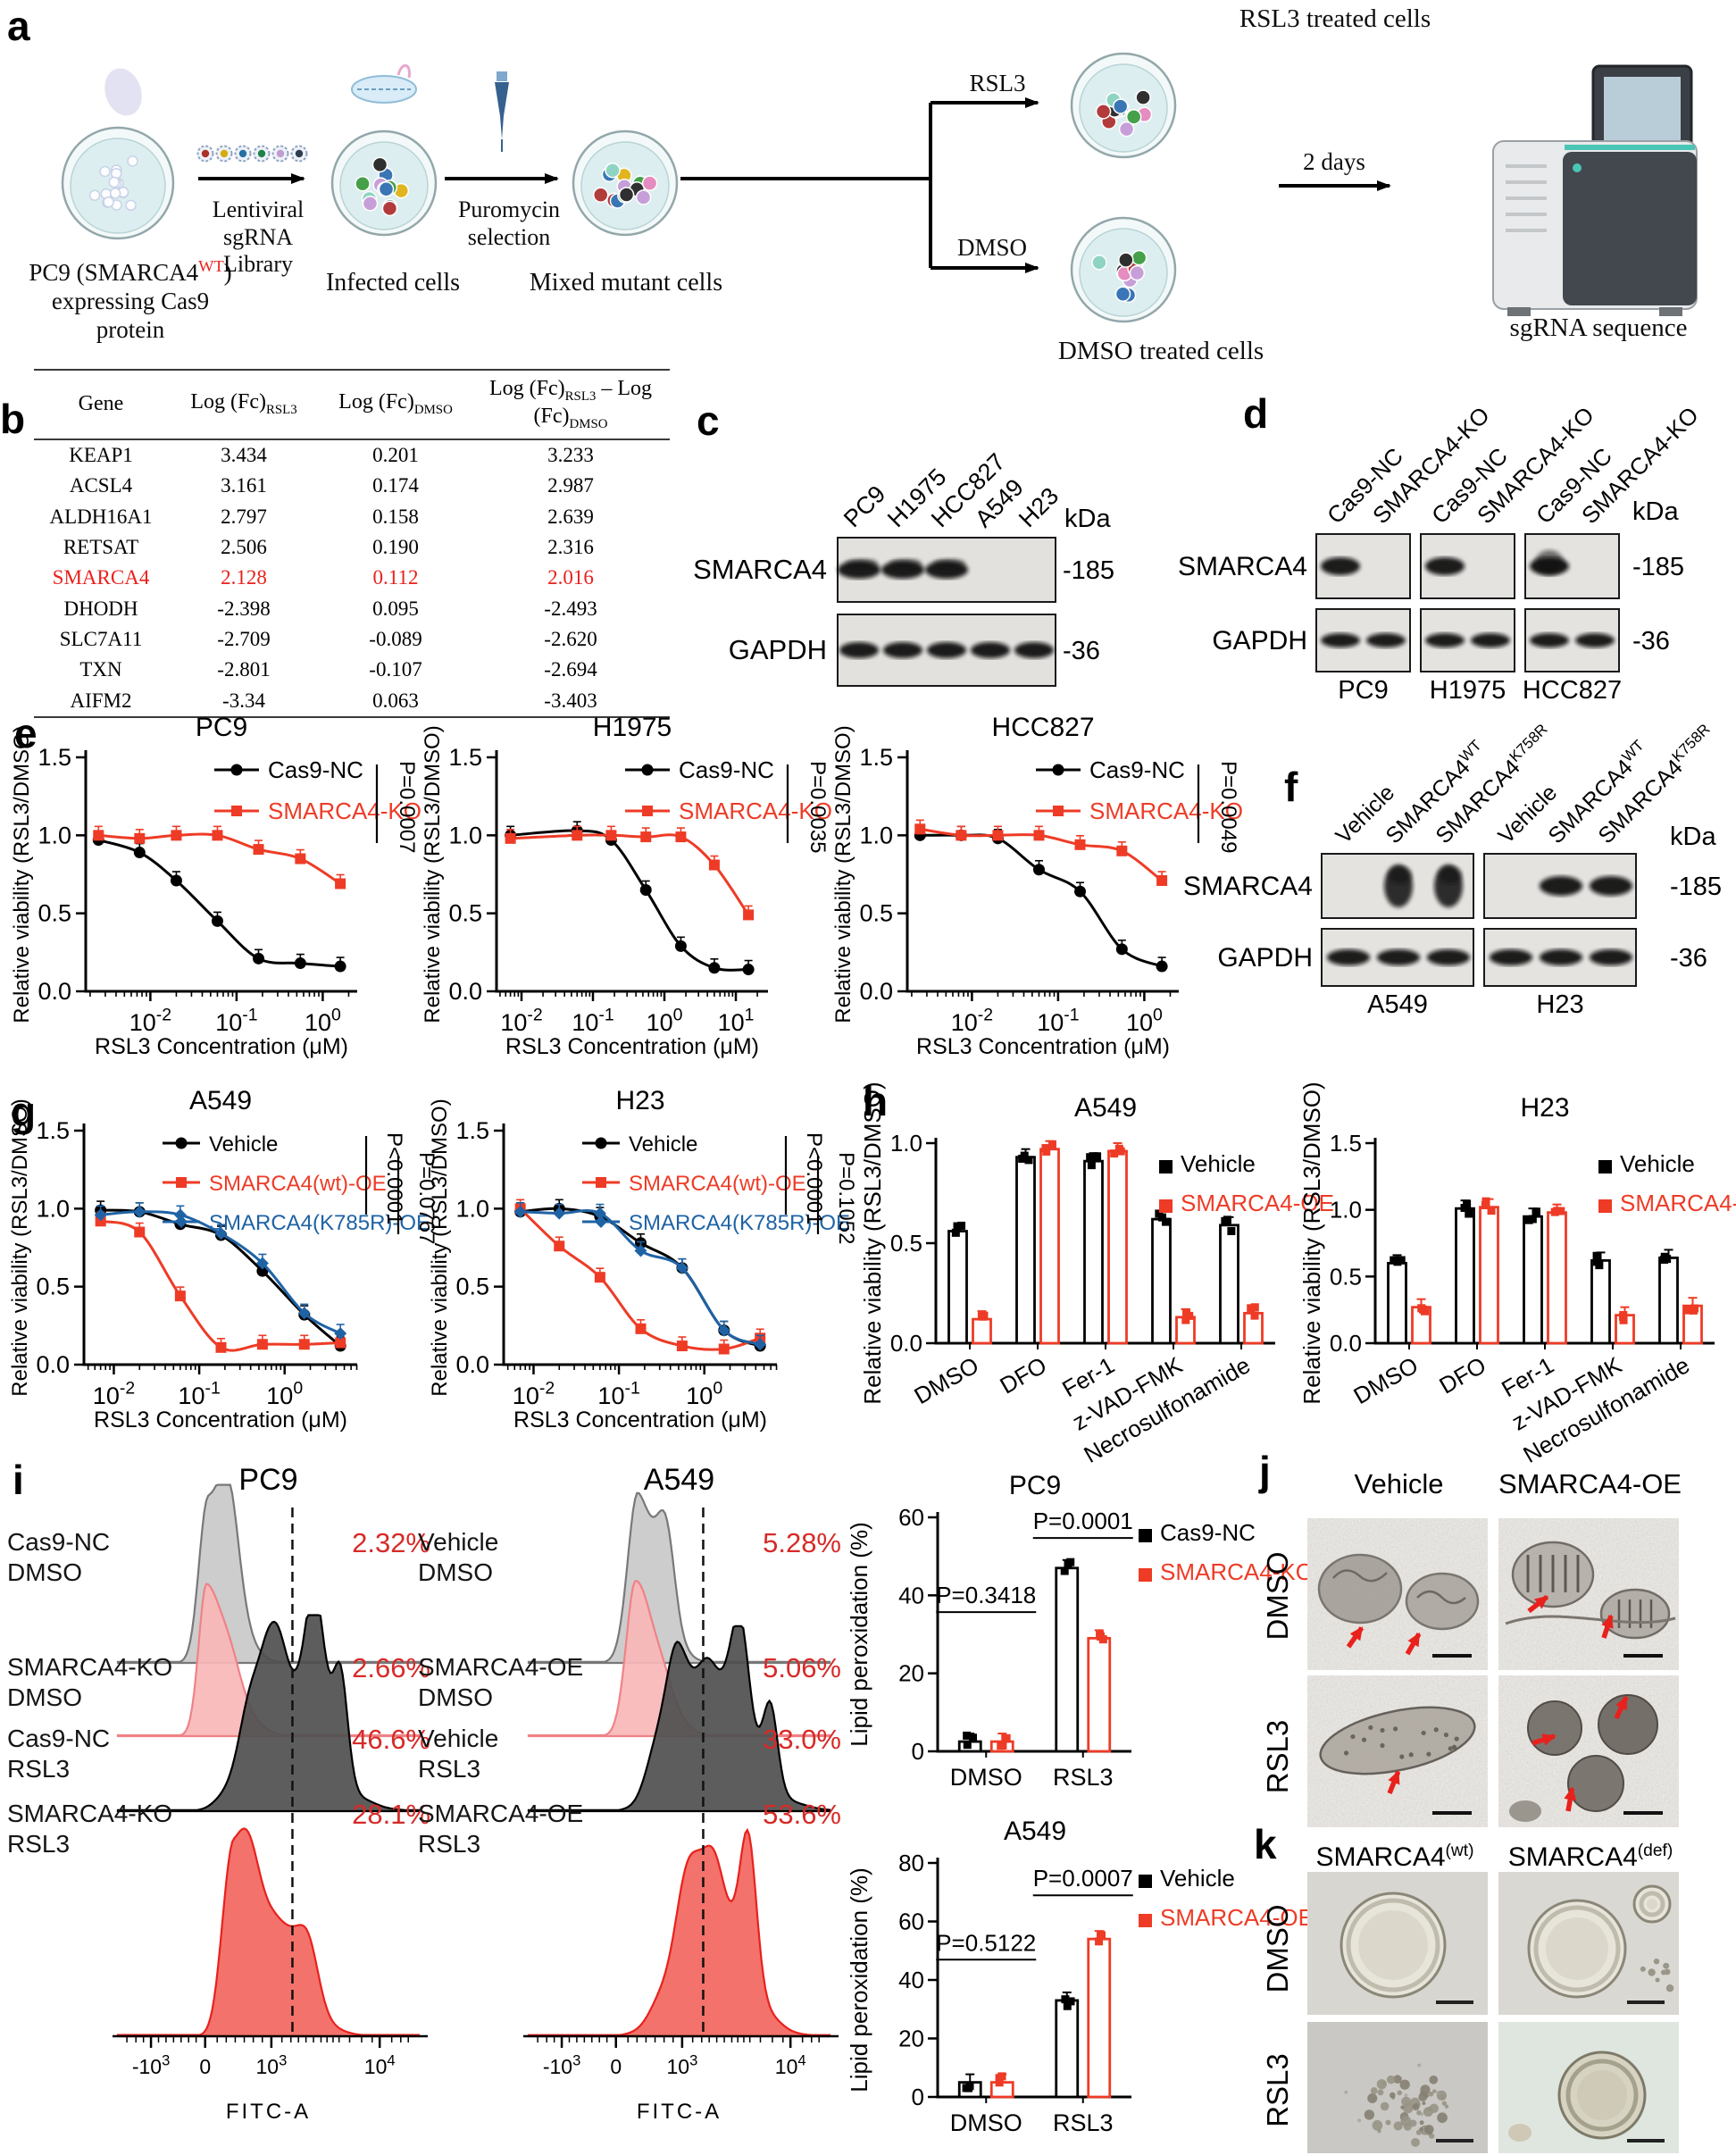 The image size is (1736, 2155). I want to click on panel-label-d: d, so click(1256, 414).